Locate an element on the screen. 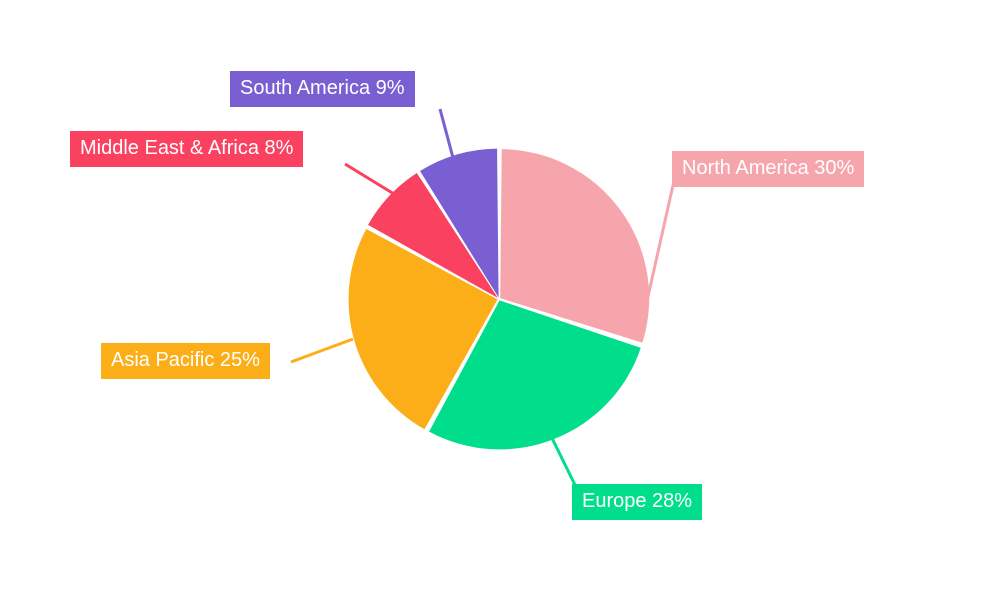 This screenshot has width=1000, height=600. pie-slice-label: Asia Pacific 25% is located at coordinates (185, 361).